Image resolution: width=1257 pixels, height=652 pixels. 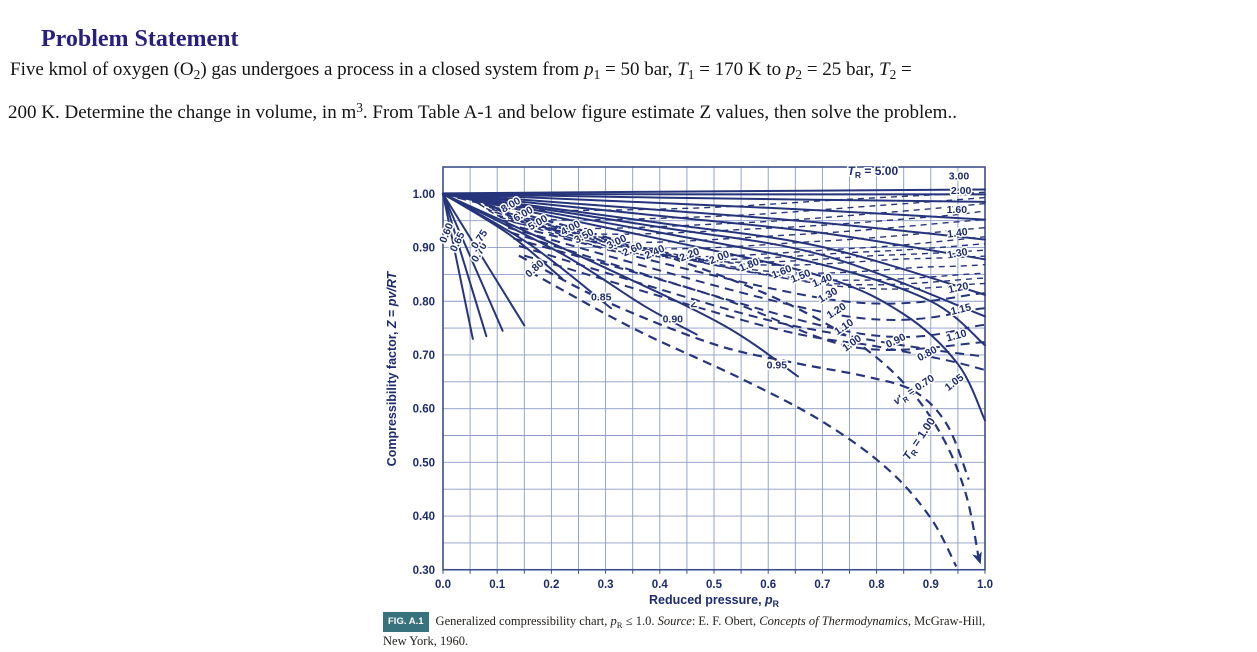 What do you see at coordinates (959, 176) in the screenshot?
I see `svg-text: 3.00` at bounding box center [959, 176].